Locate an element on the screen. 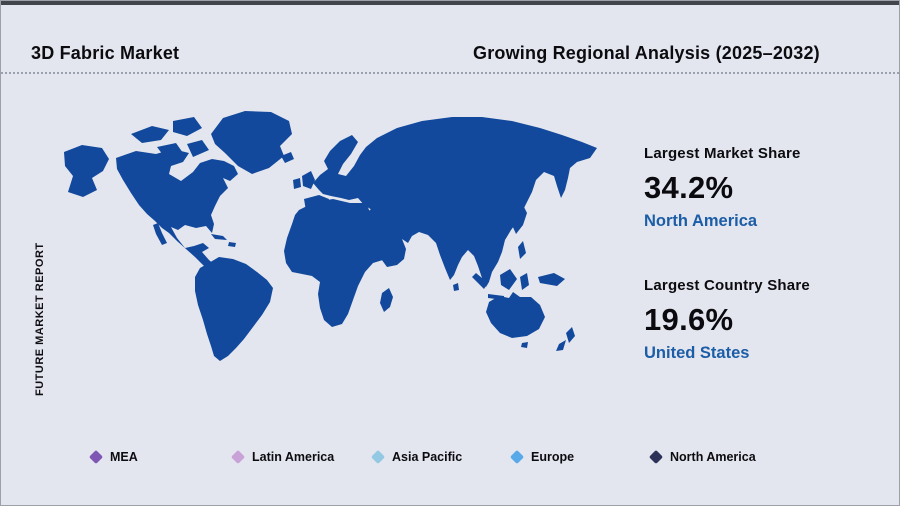 This screenshot has width=900, height=506. region-uk is located at coordinates (308, 180).